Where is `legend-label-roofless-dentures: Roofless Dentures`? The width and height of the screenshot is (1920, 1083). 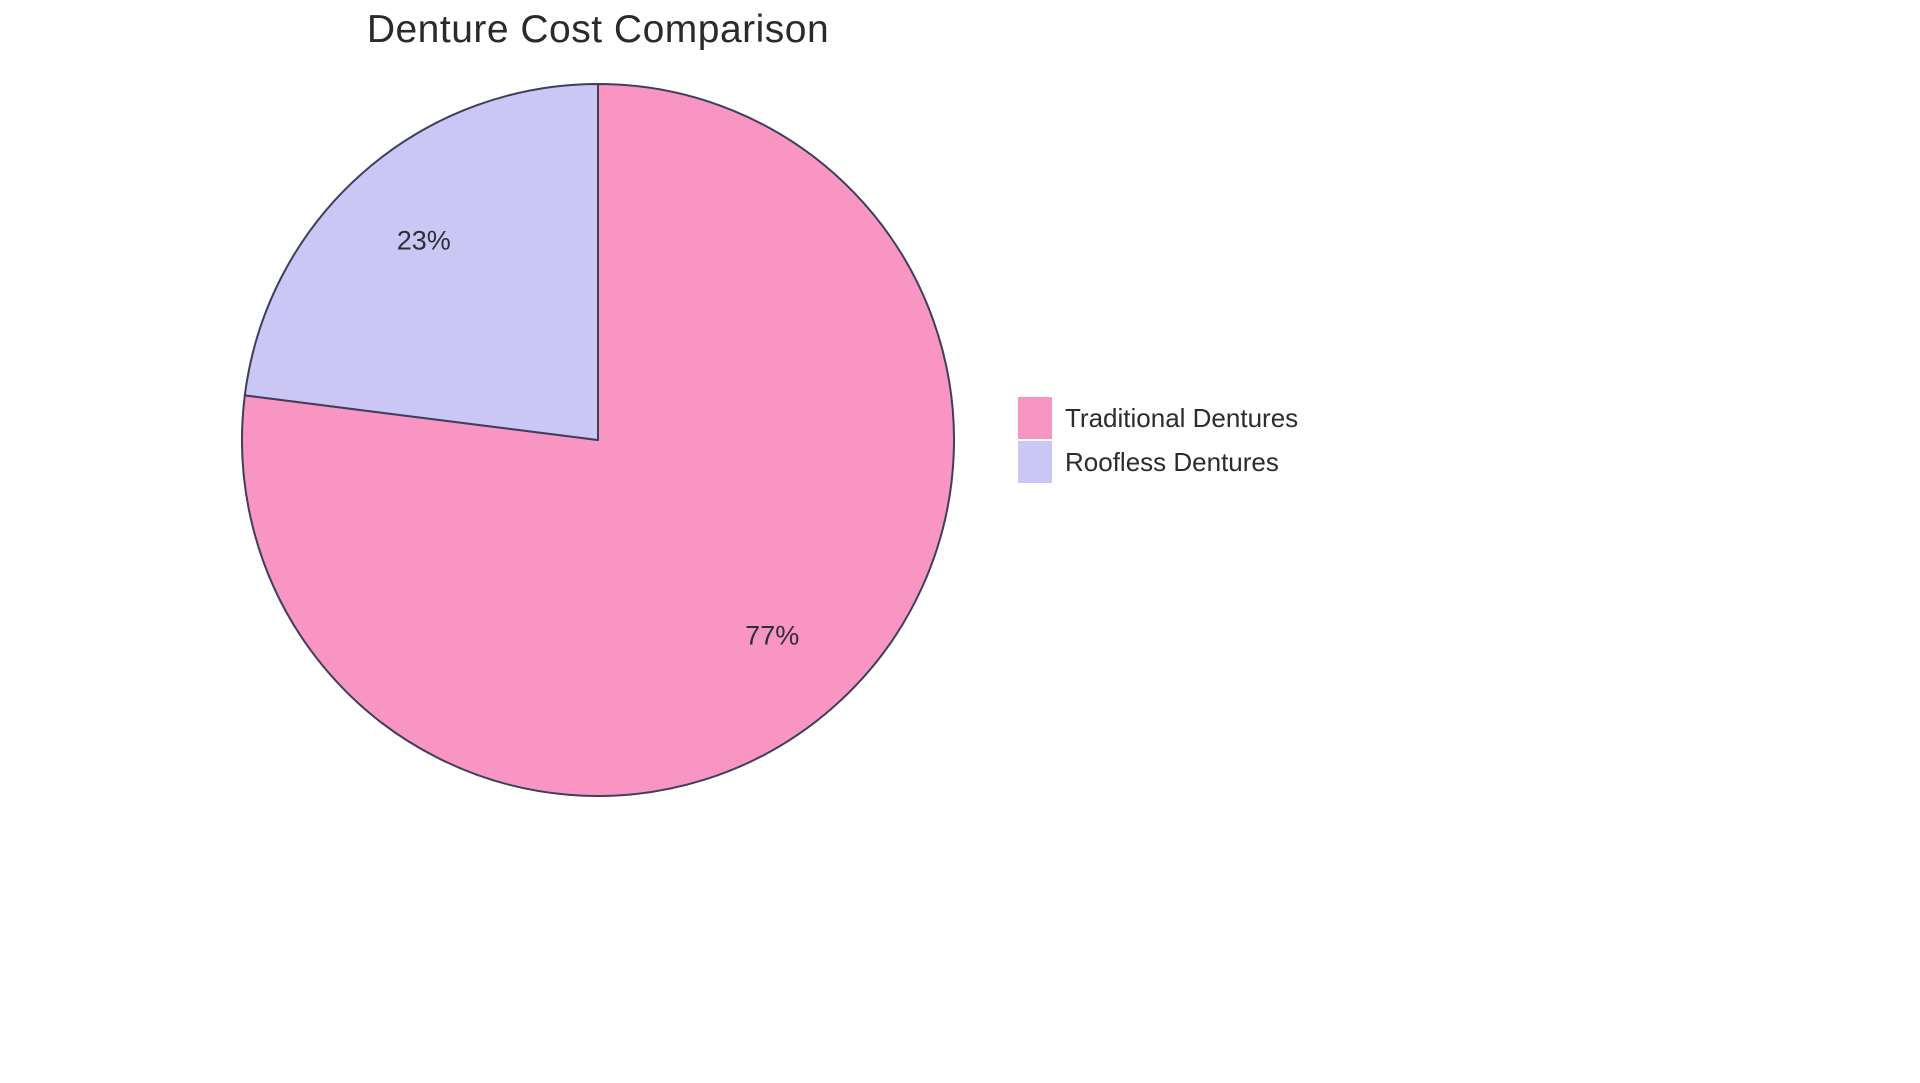
legend-label-roofless-dentures: Roofless Dentures is located at coordinates (1172, 461).